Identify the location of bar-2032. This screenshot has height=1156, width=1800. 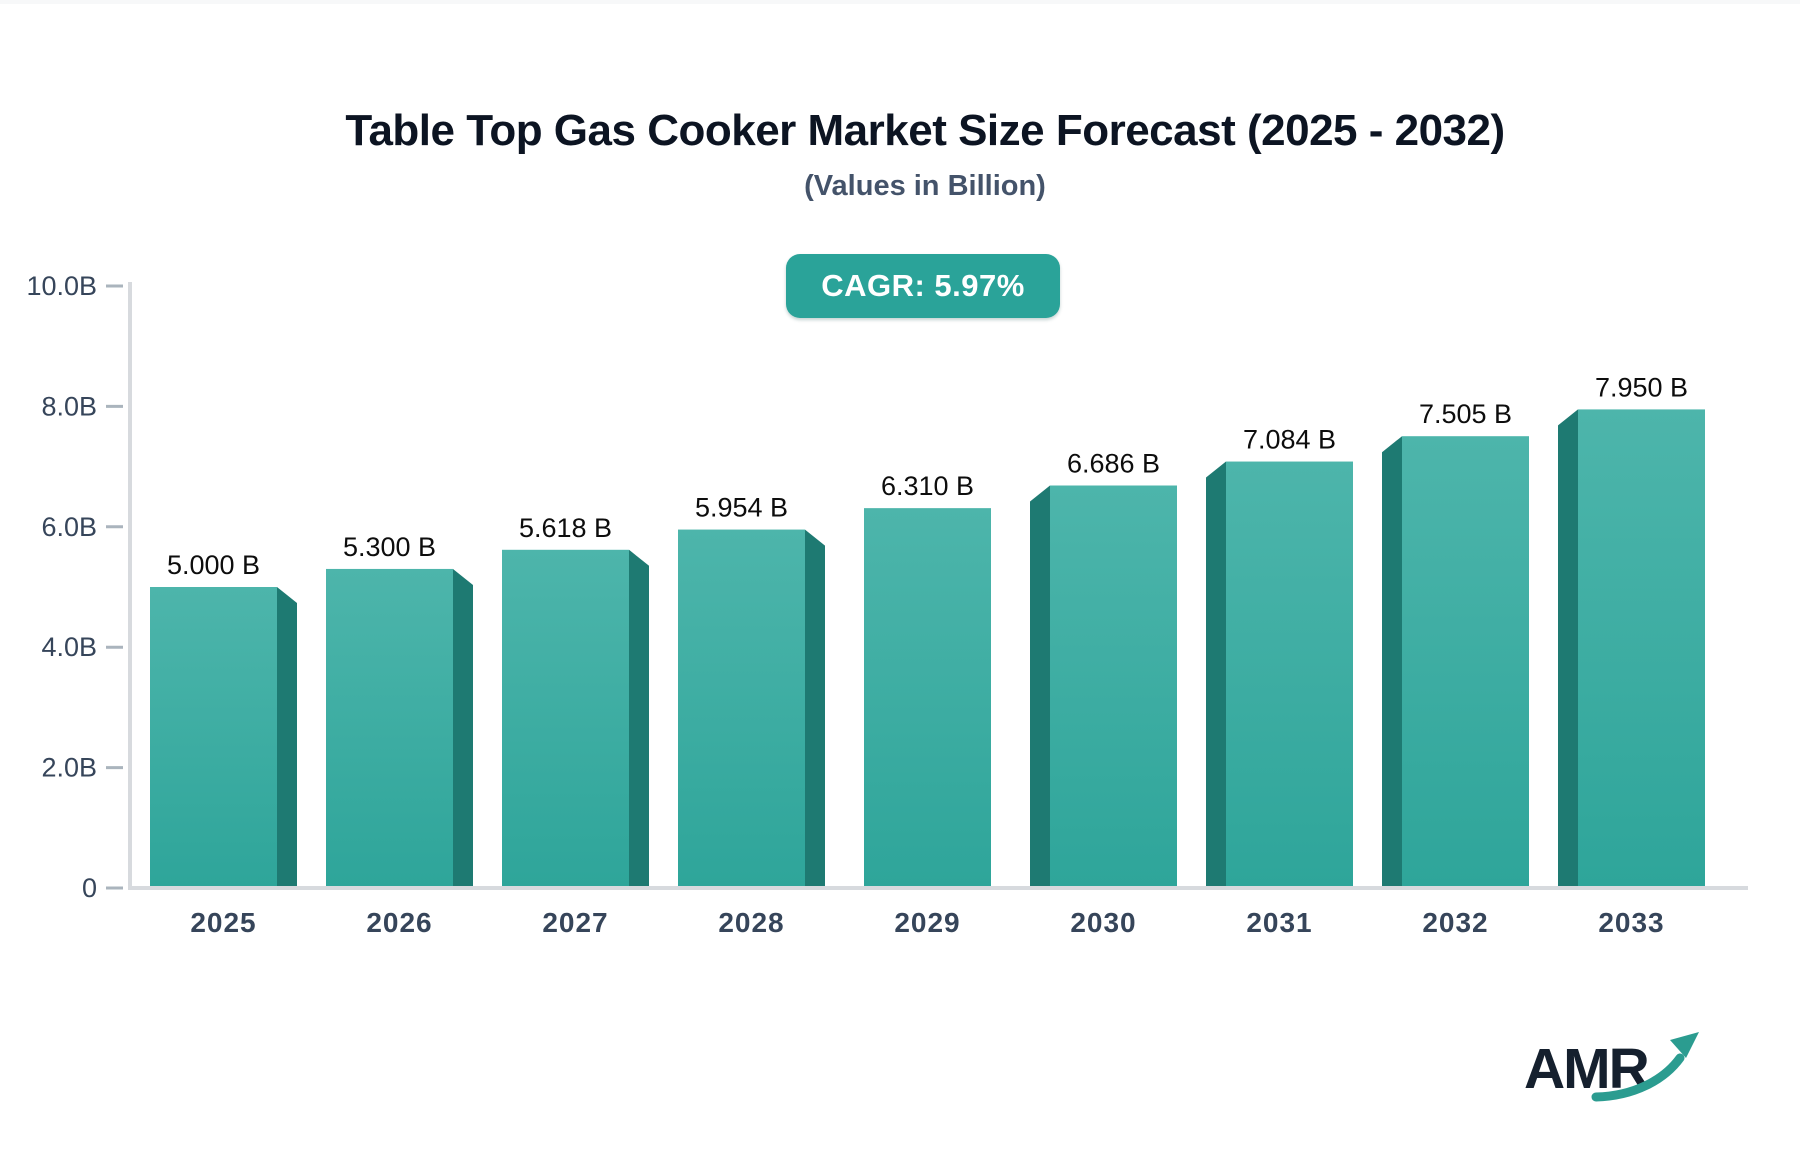
(1465, 662).